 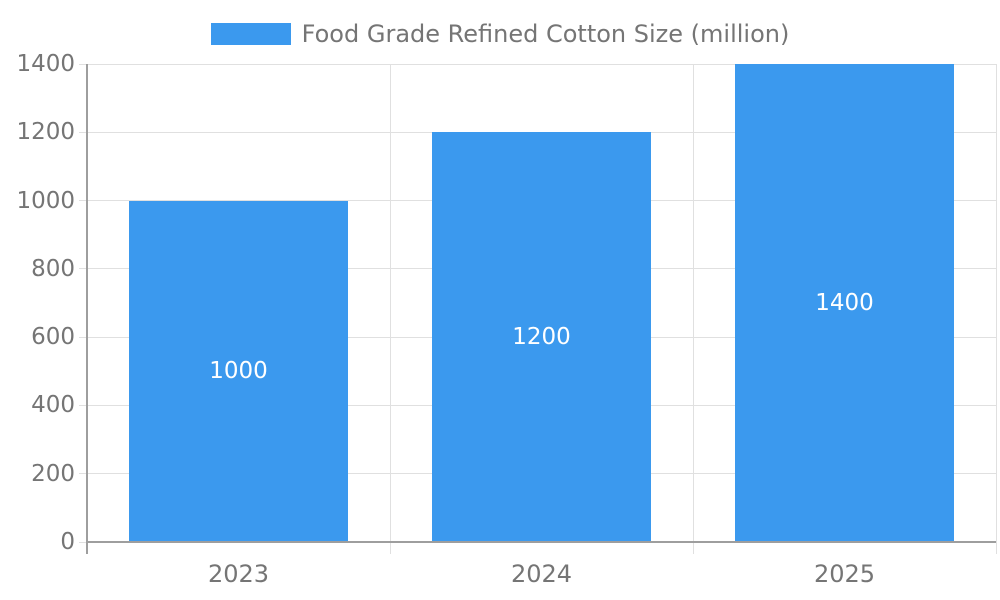 I want to click on y-tick-label: 800, so click(x=53, y=268).